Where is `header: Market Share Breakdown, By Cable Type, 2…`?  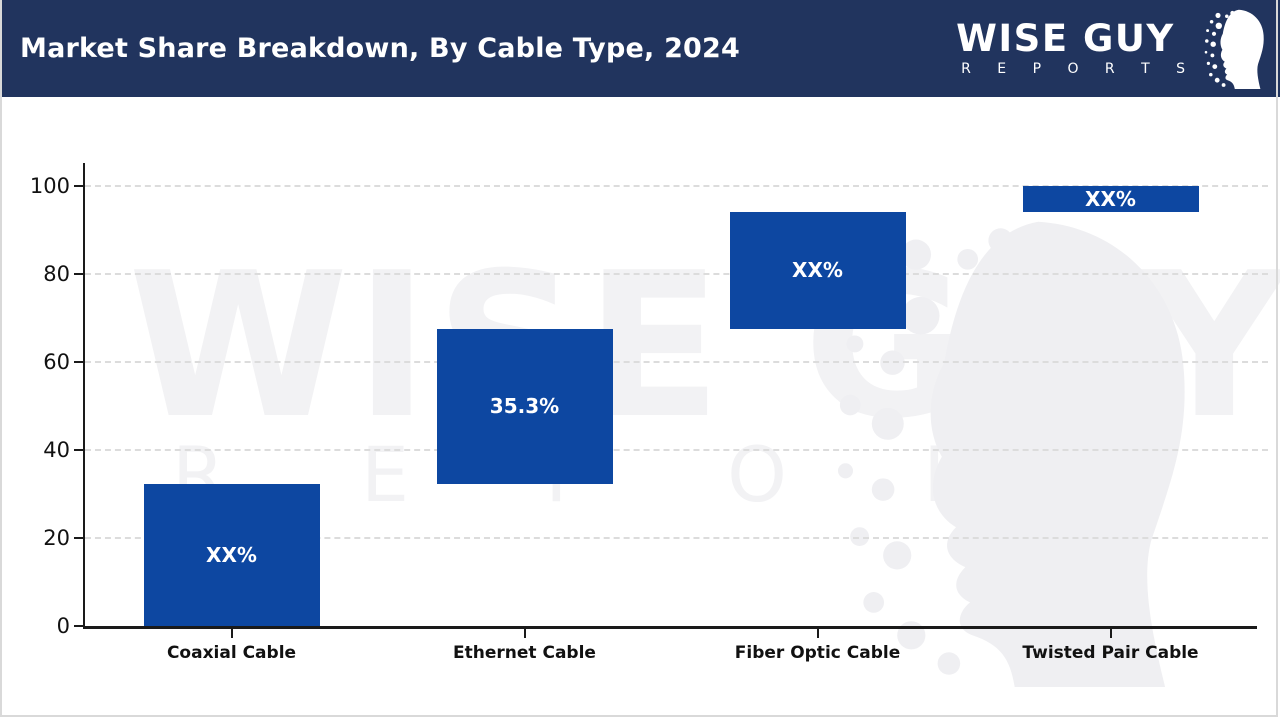 header: Market Share Breakdown, By Cable Type, 2… is located at coordinates (640, 48).